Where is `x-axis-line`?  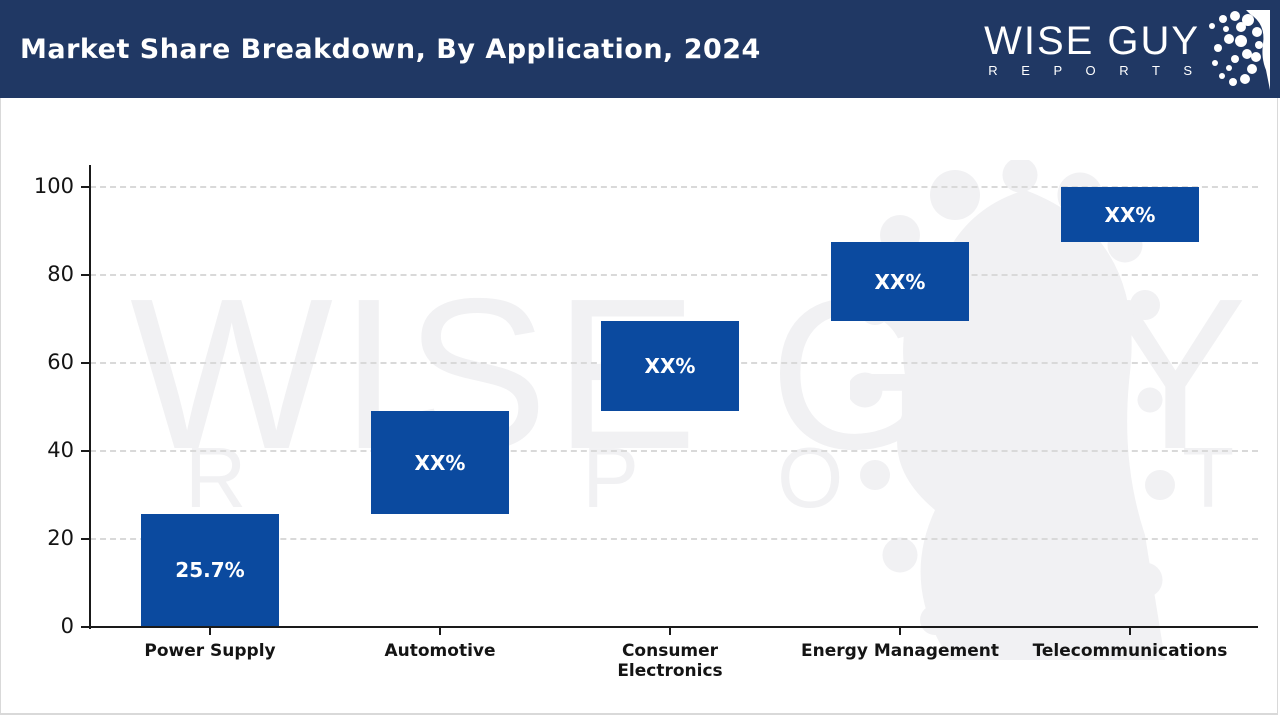 x-axis-line is located at coordinates (673, 627).